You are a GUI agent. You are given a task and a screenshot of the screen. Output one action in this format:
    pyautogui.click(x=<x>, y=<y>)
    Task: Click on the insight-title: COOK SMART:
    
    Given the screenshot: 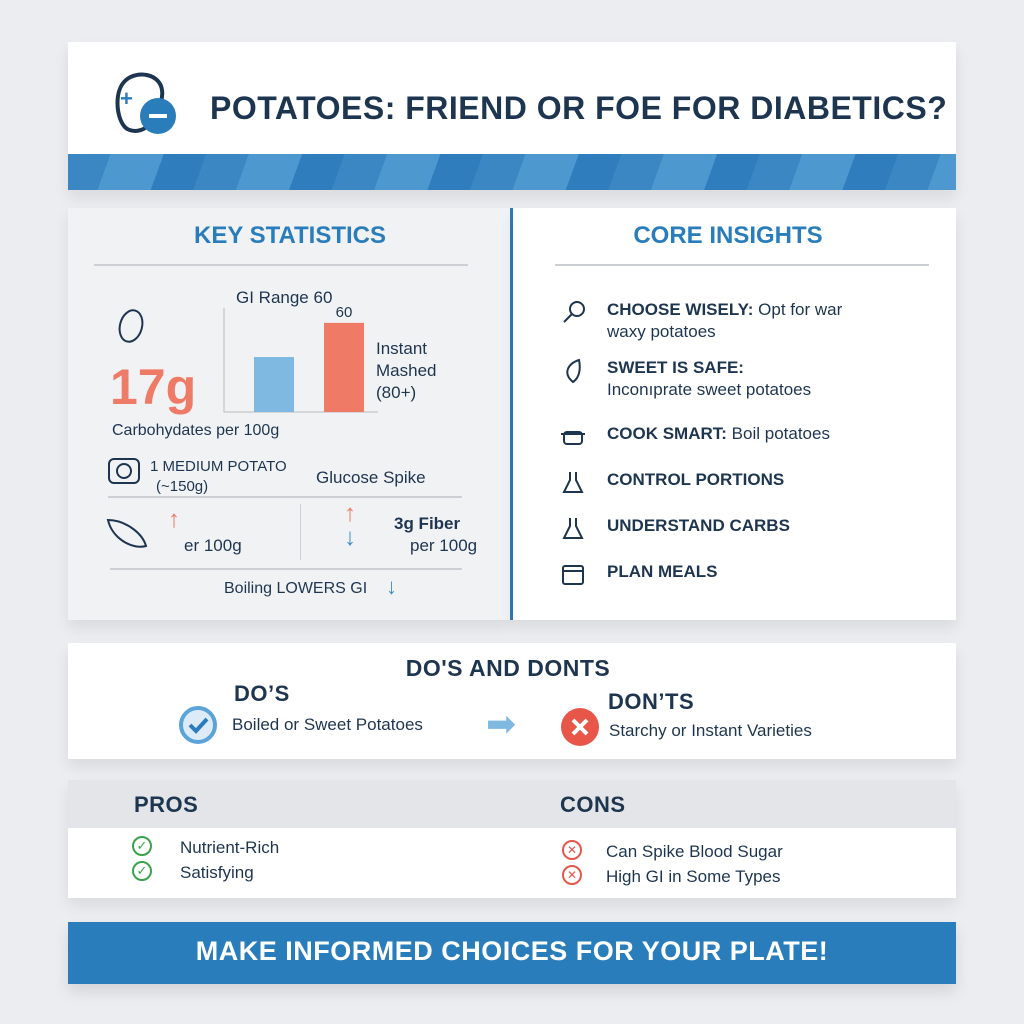 What is the action you would take?
    pyautogui.click(x=667, y=433)
    